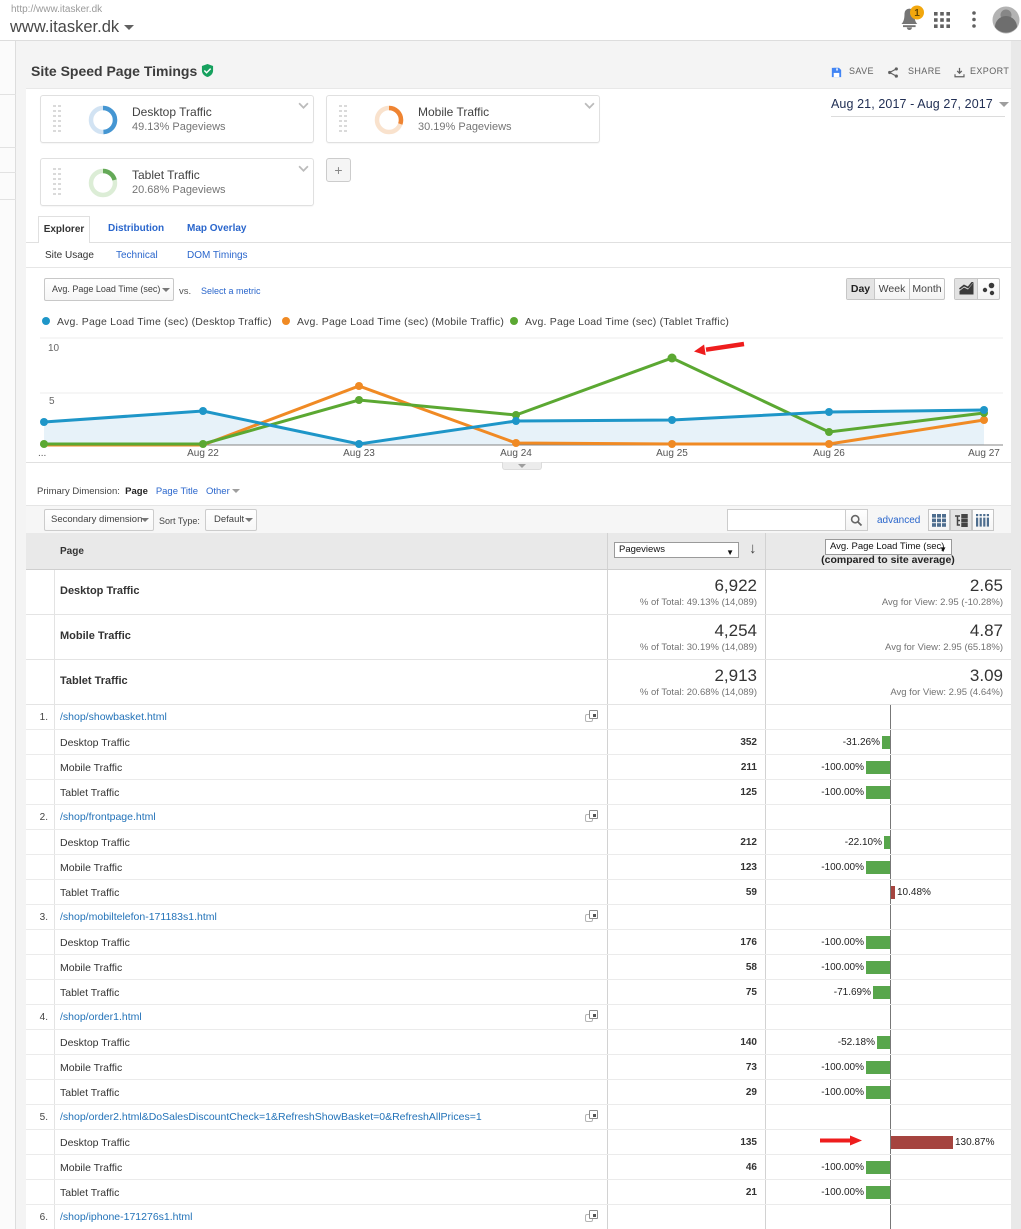 This screenshot has width=1021, height=1229. What do you see at coordinates (52, 401) in the screenshot?
I see `svg-text: 5` at bounding box center [52, 401].